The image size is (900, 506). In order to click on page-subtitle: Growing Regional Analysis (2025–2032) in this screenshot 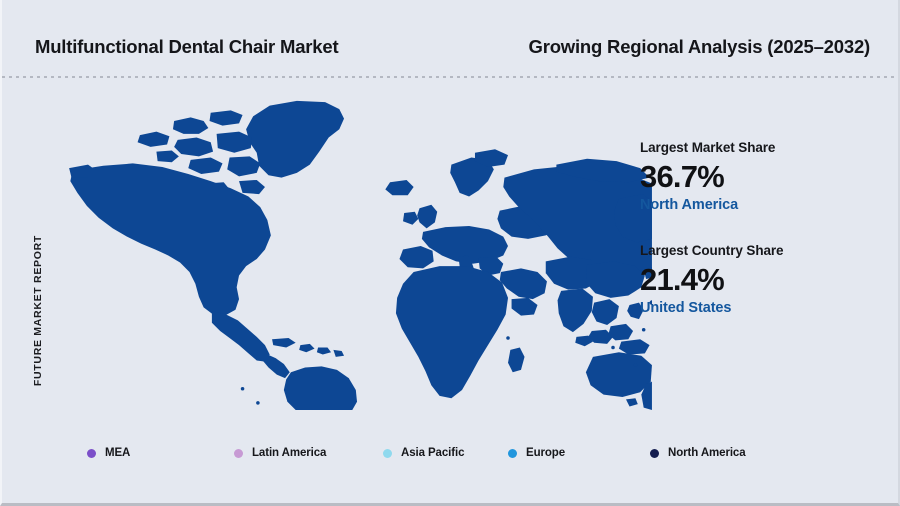, I will do `click(699, 46)`.